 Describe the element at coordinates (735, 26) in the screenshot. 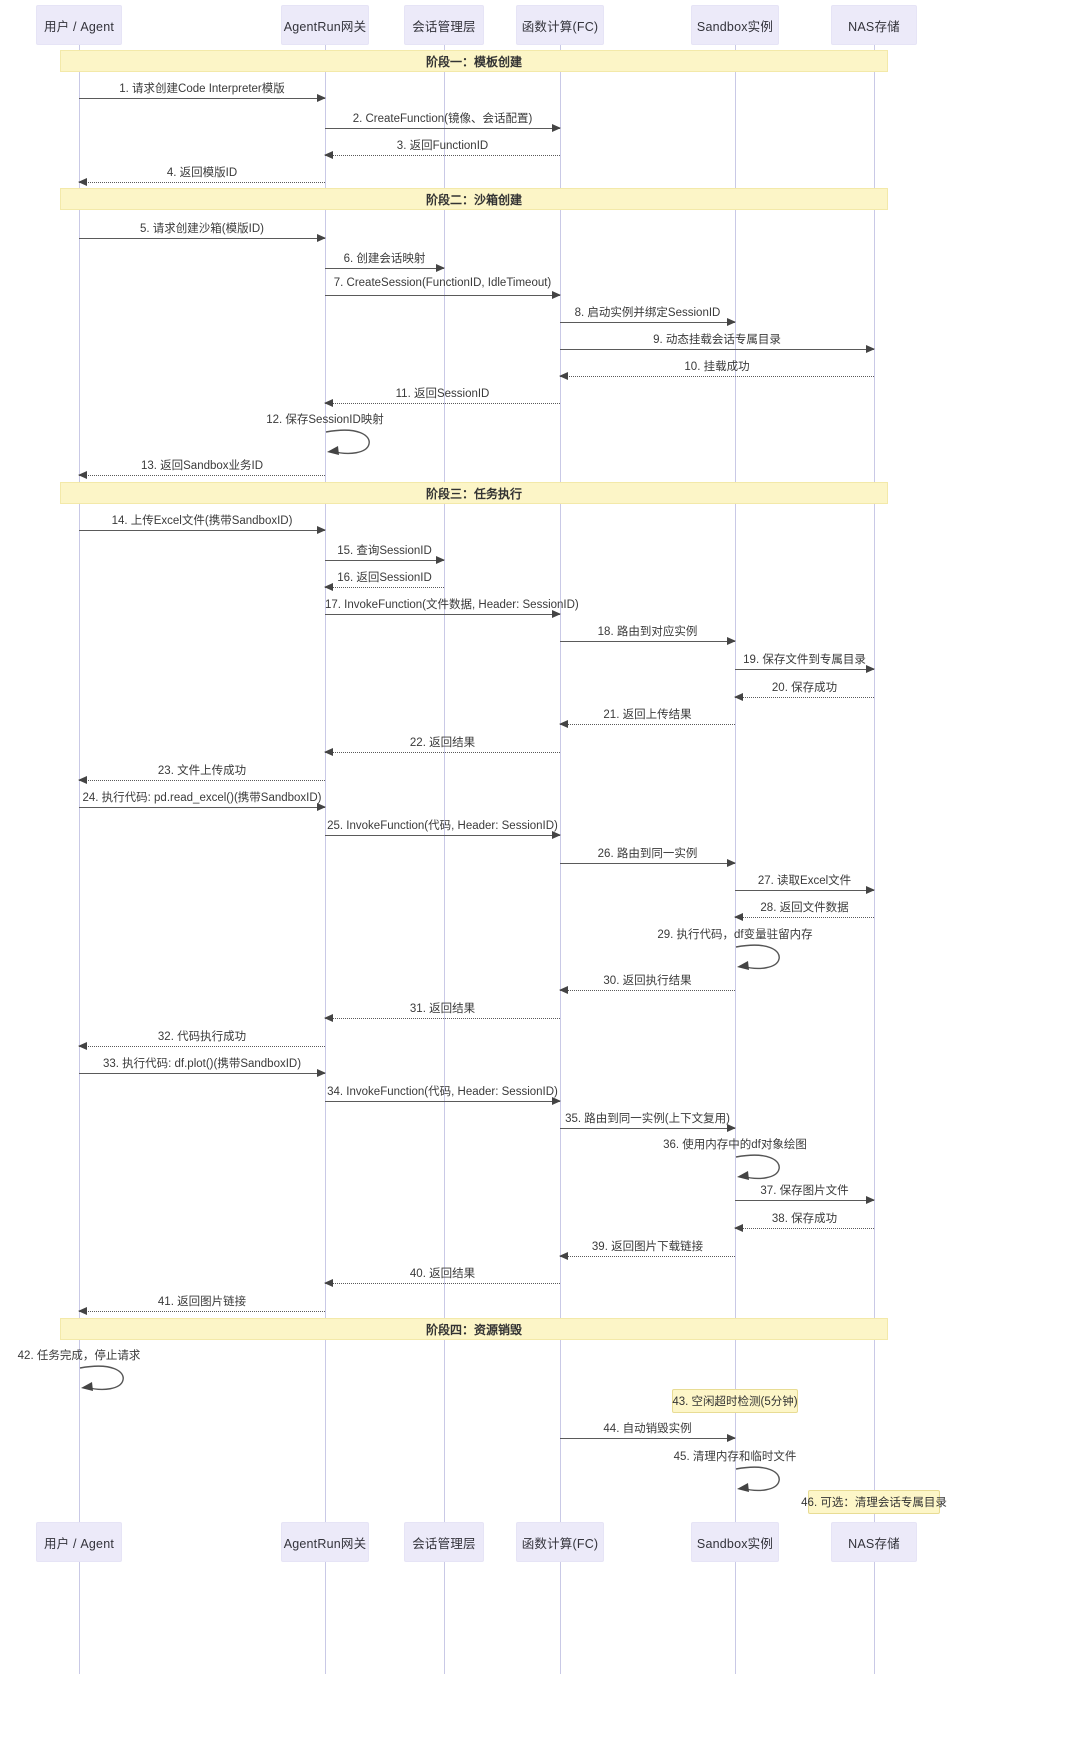

I see `actor-label: Sandbox实例` at that location.